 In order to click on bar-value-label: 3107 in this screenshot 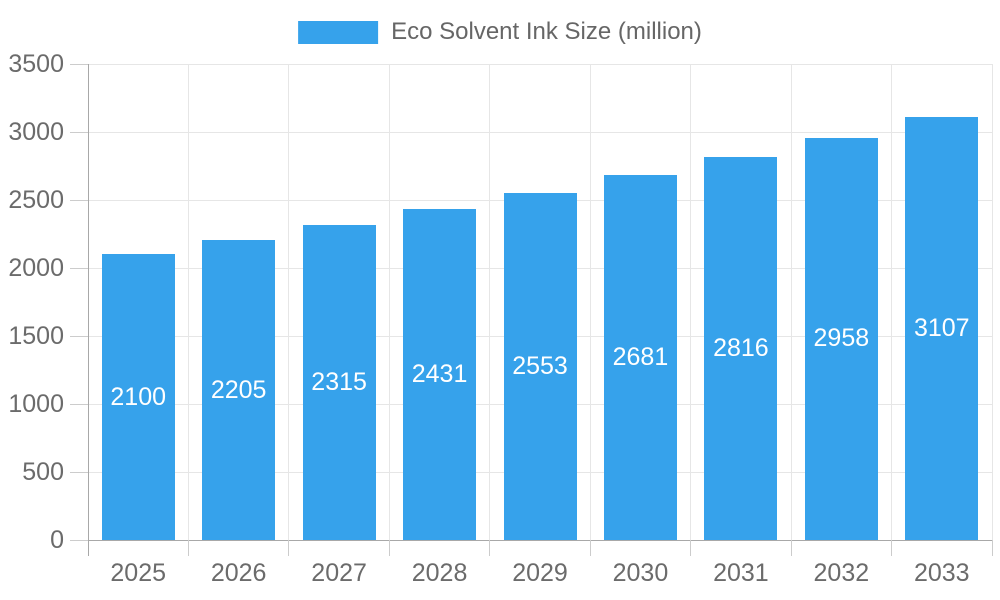, I will do `click(941, 328)`.